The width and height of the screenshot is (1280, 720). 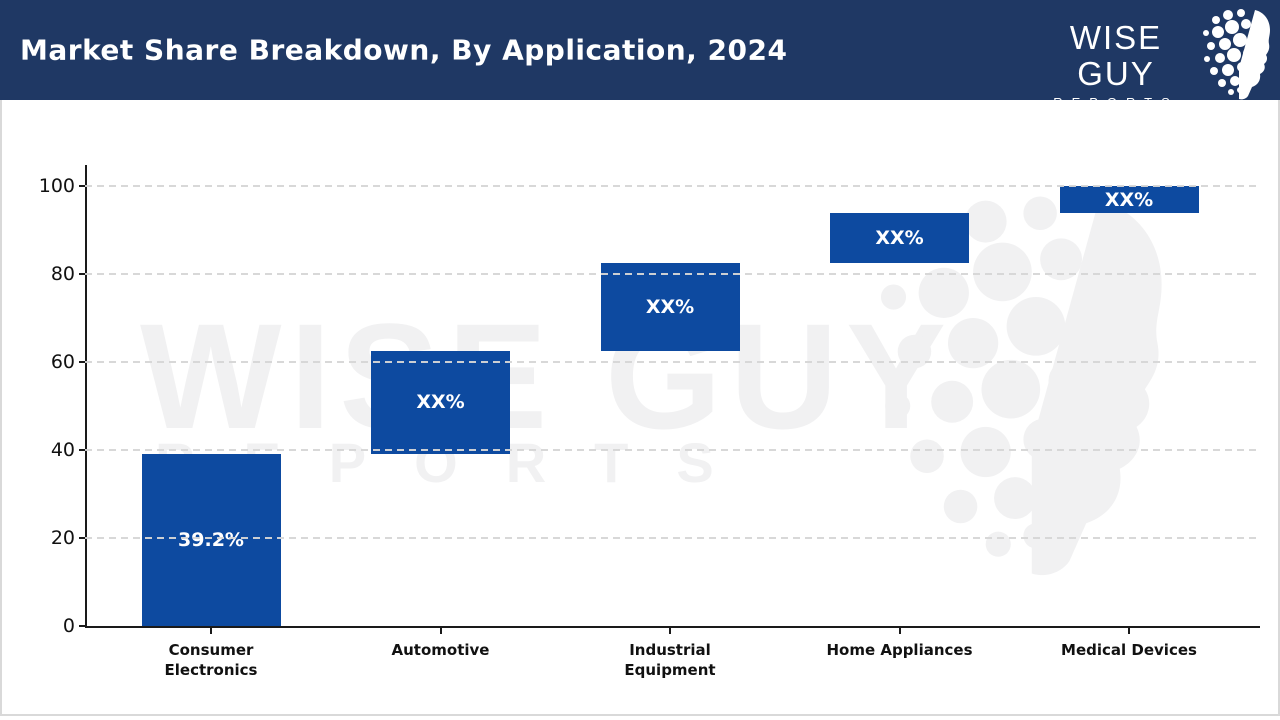 What do you see at coordinates (62, 274) in the screenshot?
I see `y-axis-tick-label: 80` at bounding box center [62, 274].